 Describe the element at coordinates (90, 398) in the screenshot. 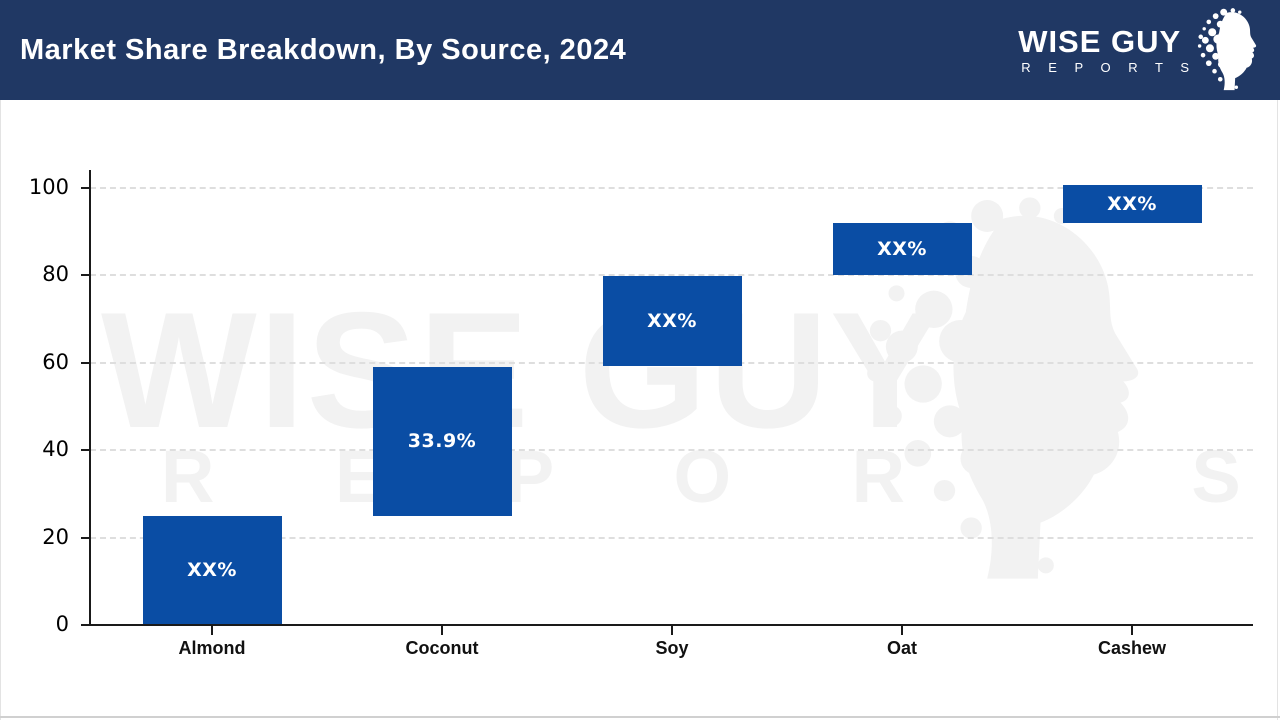

I see `y-axis-spine` at that location.